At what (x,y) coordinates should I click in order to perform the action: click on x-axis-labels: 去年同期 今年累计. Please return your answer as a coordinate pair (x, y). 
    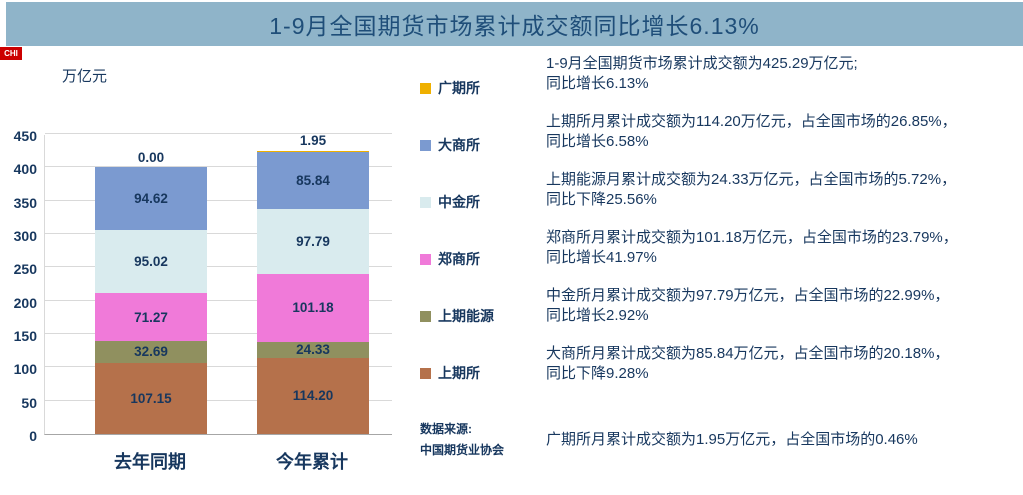
    Looking at the image, I should click on (218, 463).